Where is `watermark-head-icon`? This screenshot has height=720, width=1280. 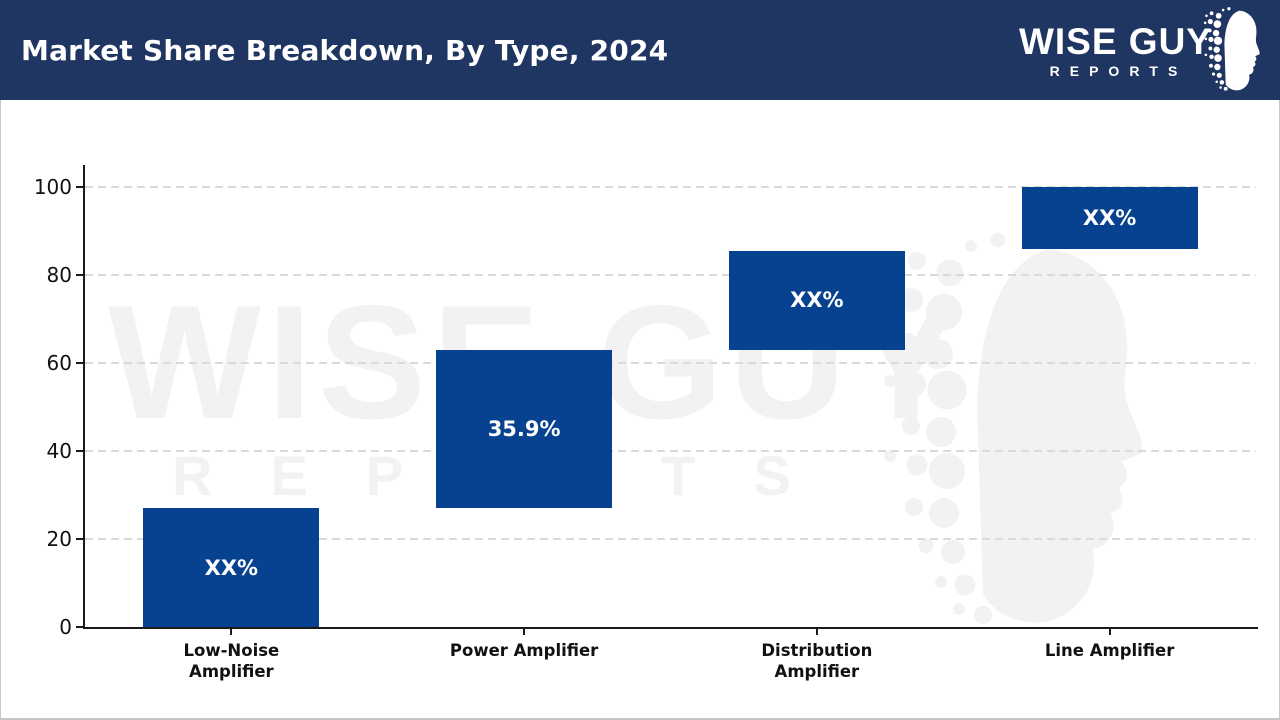 watermark-head-icon is located at coordinates (1011, 428).